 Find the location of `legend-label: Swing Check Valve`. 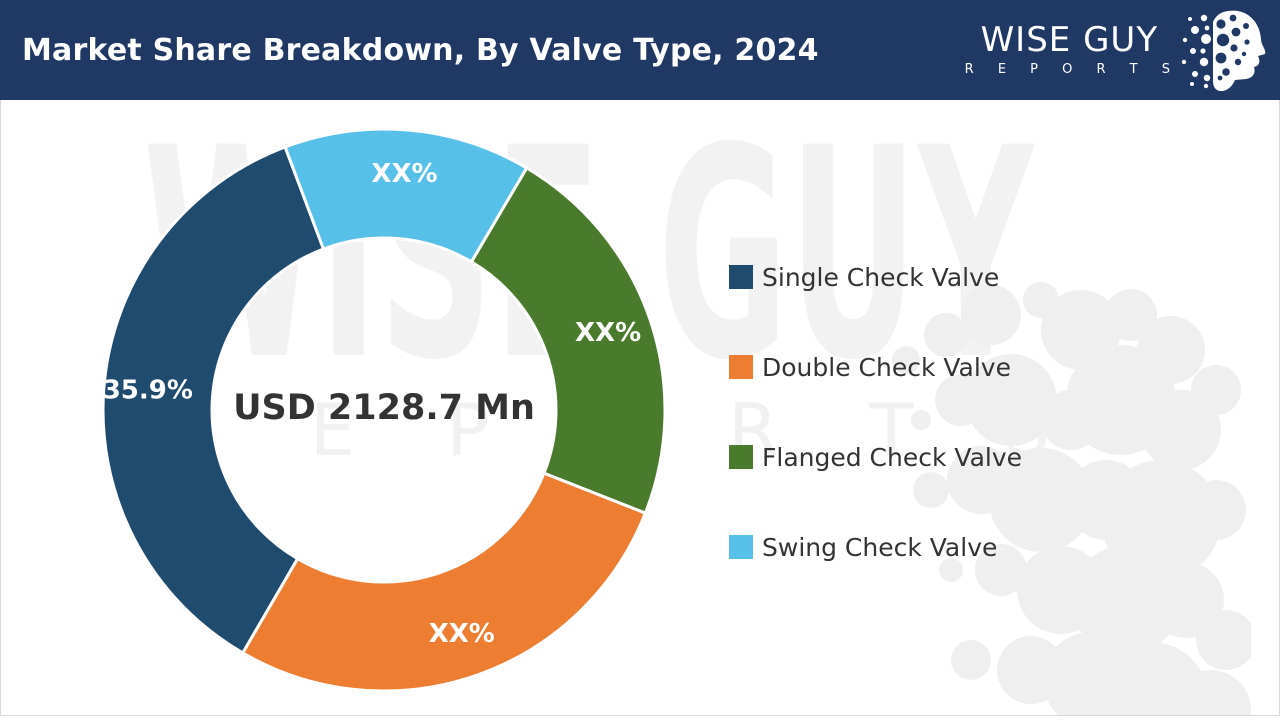

legend-label: Swing Check Valve is located at coordinates (880, 547).